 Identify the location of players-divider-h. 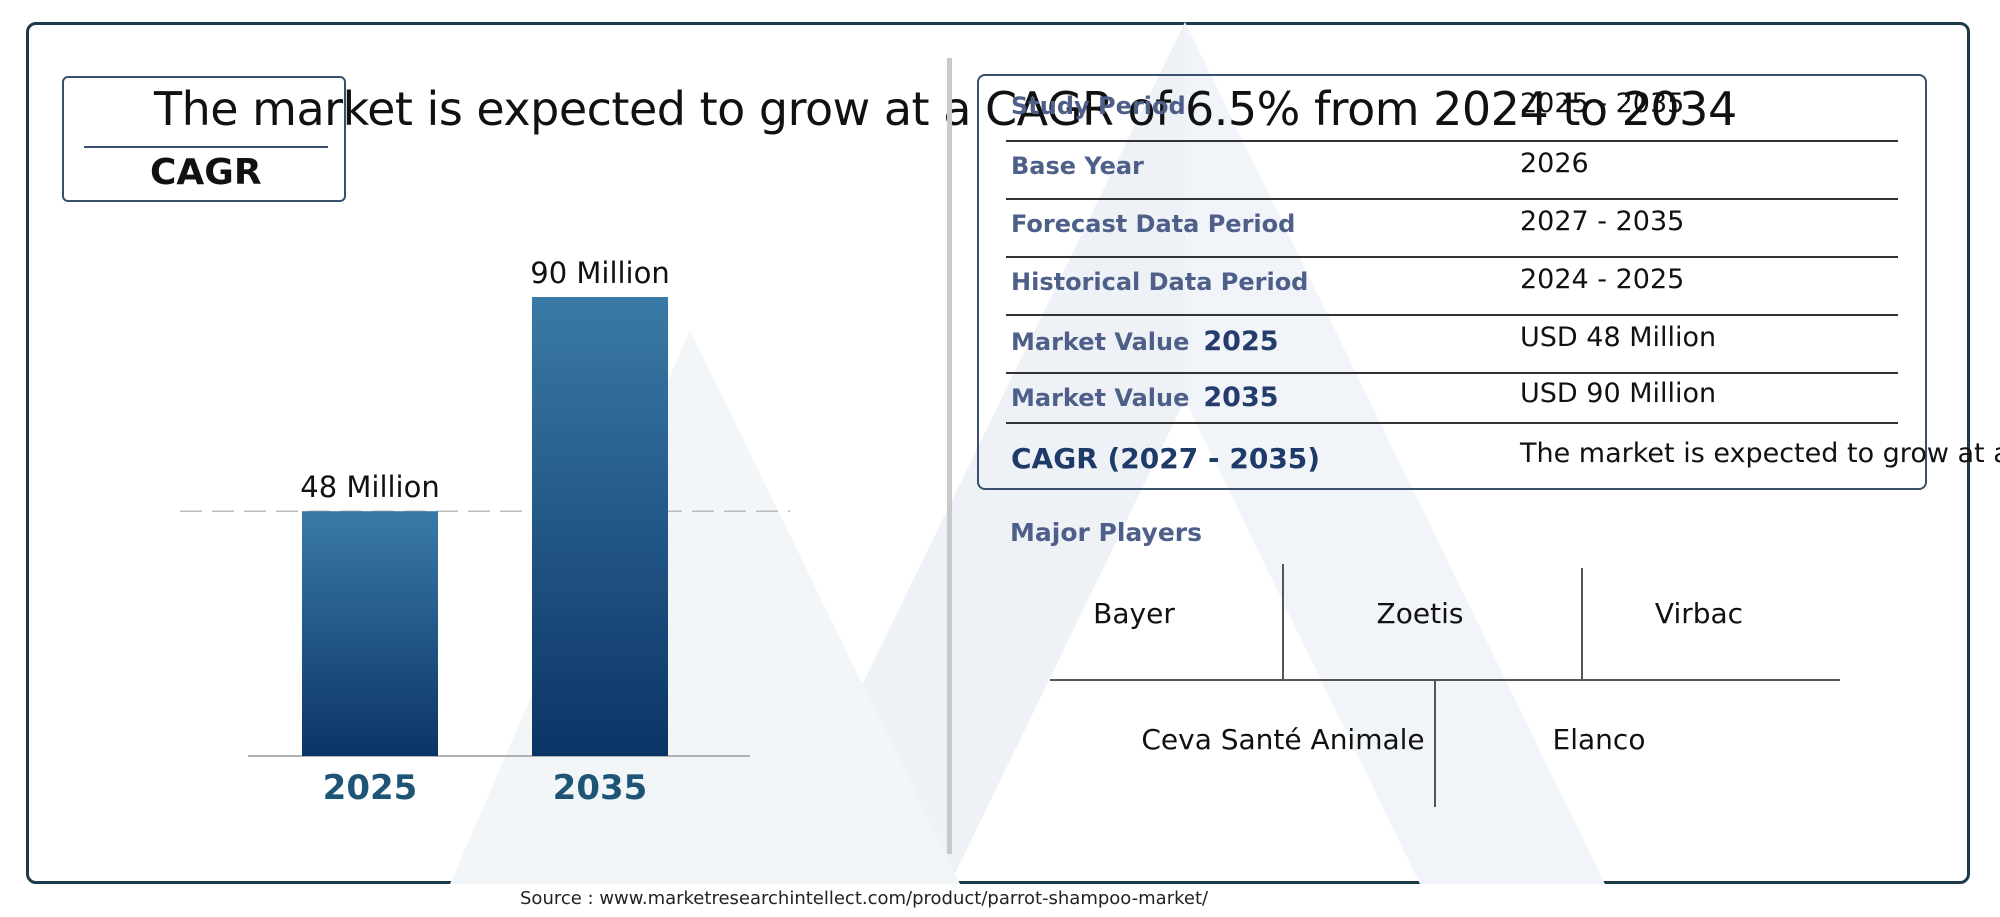
(1445, 680).